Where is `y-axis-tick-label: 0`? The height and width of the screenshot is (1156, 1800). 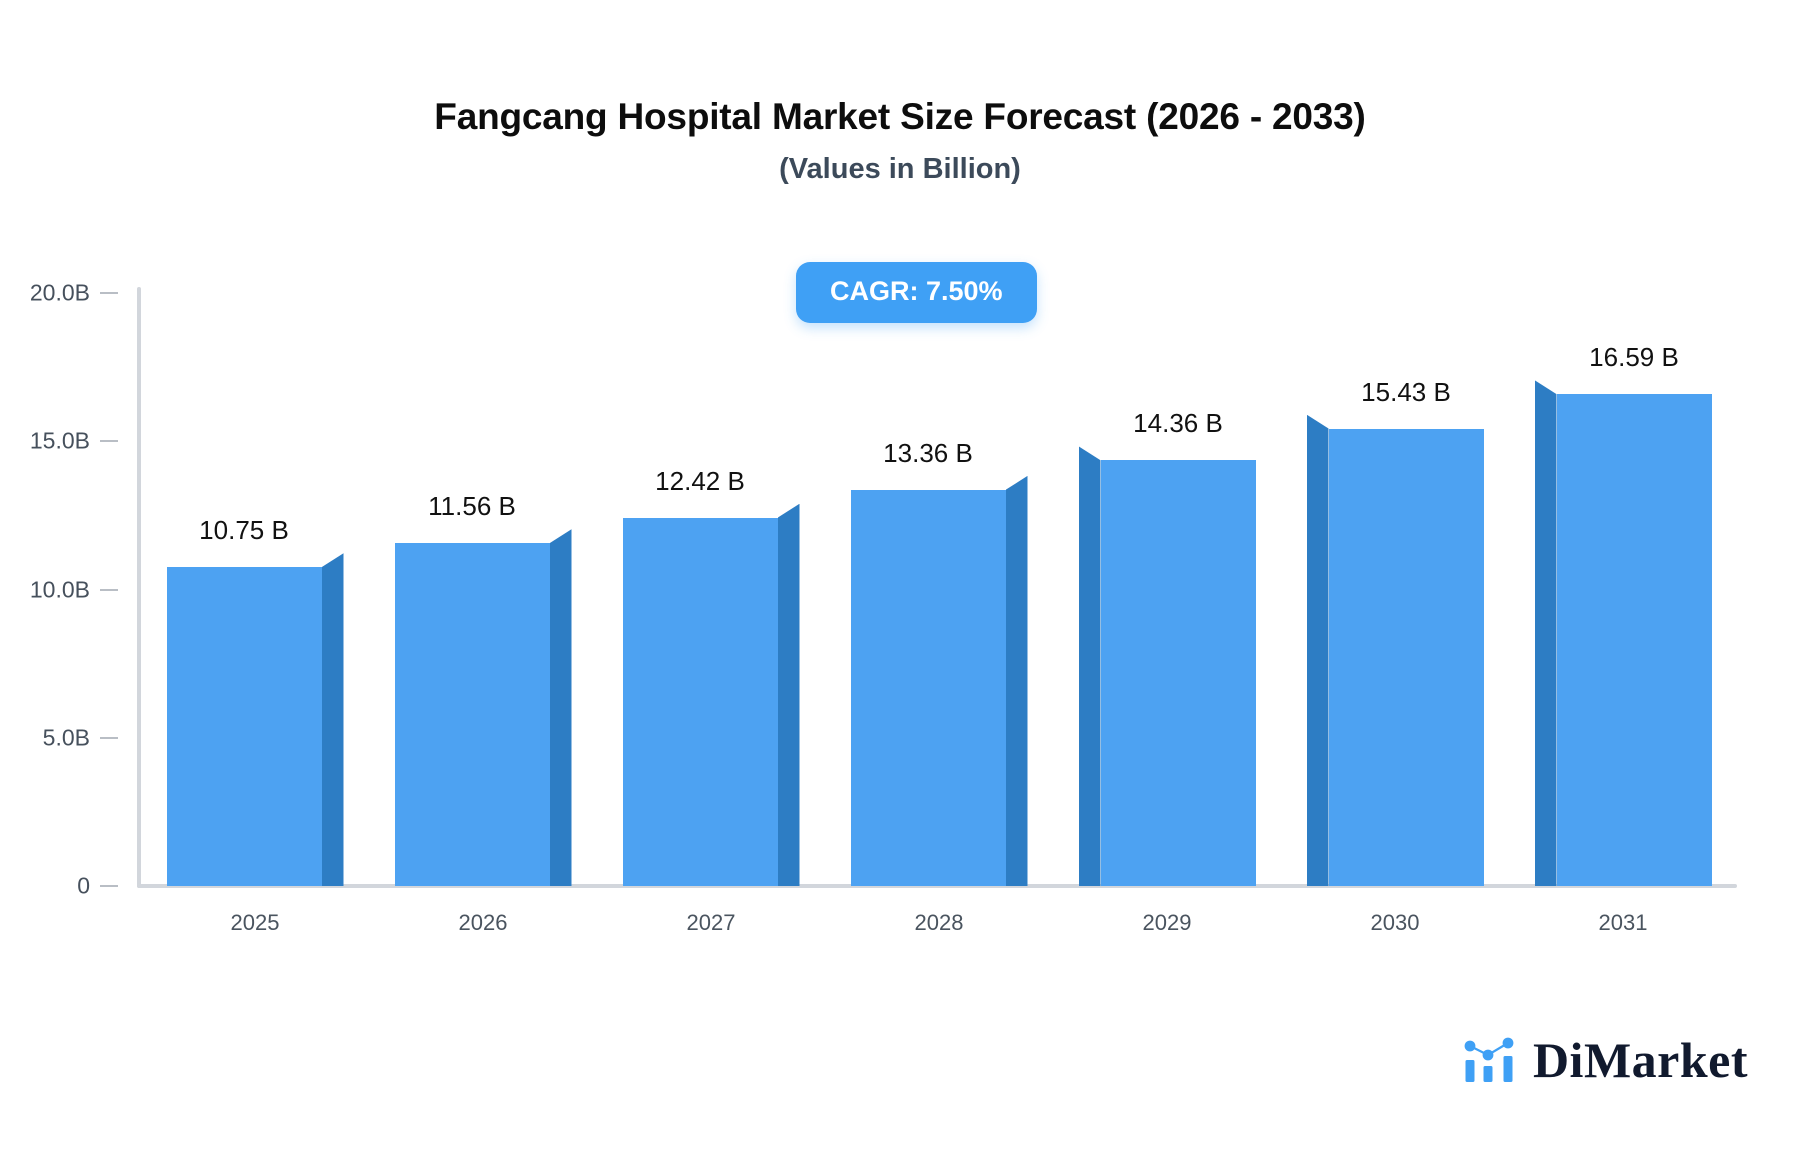 y-axis-tick-label: 0 is located at coordinates (83, 885).